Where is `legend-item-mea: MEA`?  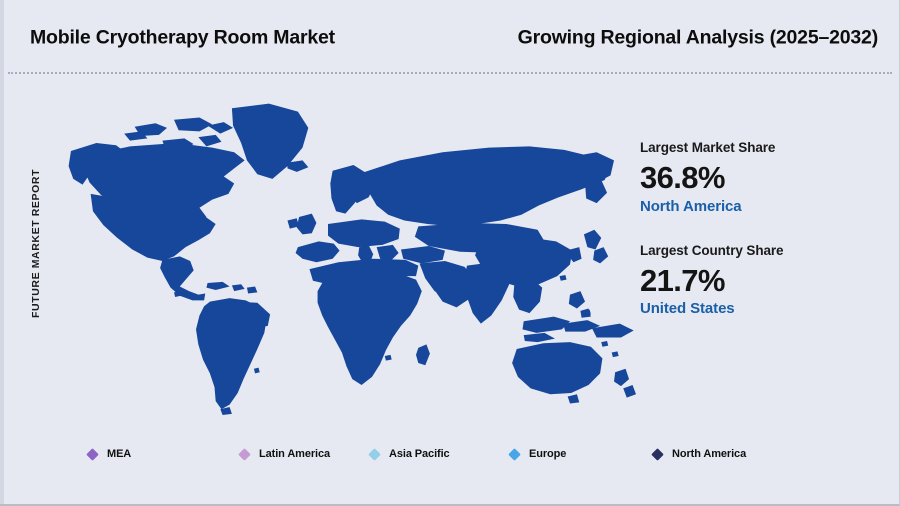
legend-item-mea: MEA is located at coordinates (109, 454).